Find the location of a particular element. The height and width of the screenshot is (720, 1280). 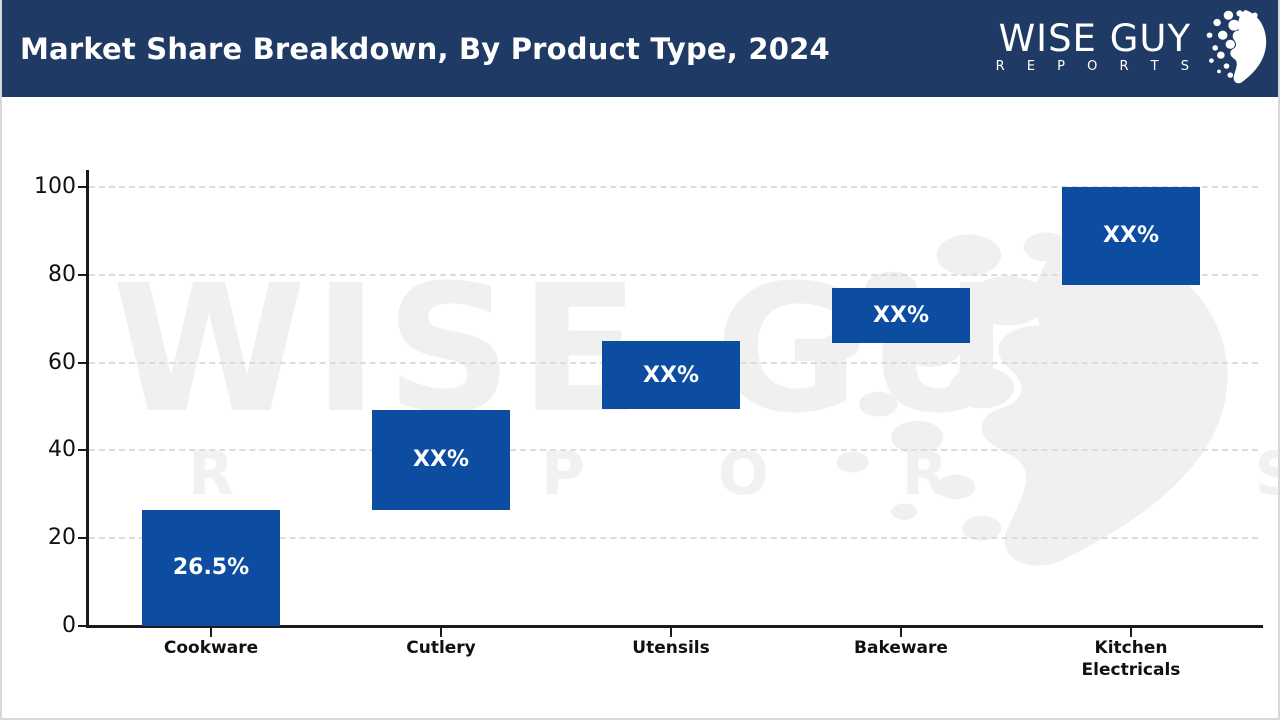

x-axis-tick-cutlery is located at coordinates (441, 632).